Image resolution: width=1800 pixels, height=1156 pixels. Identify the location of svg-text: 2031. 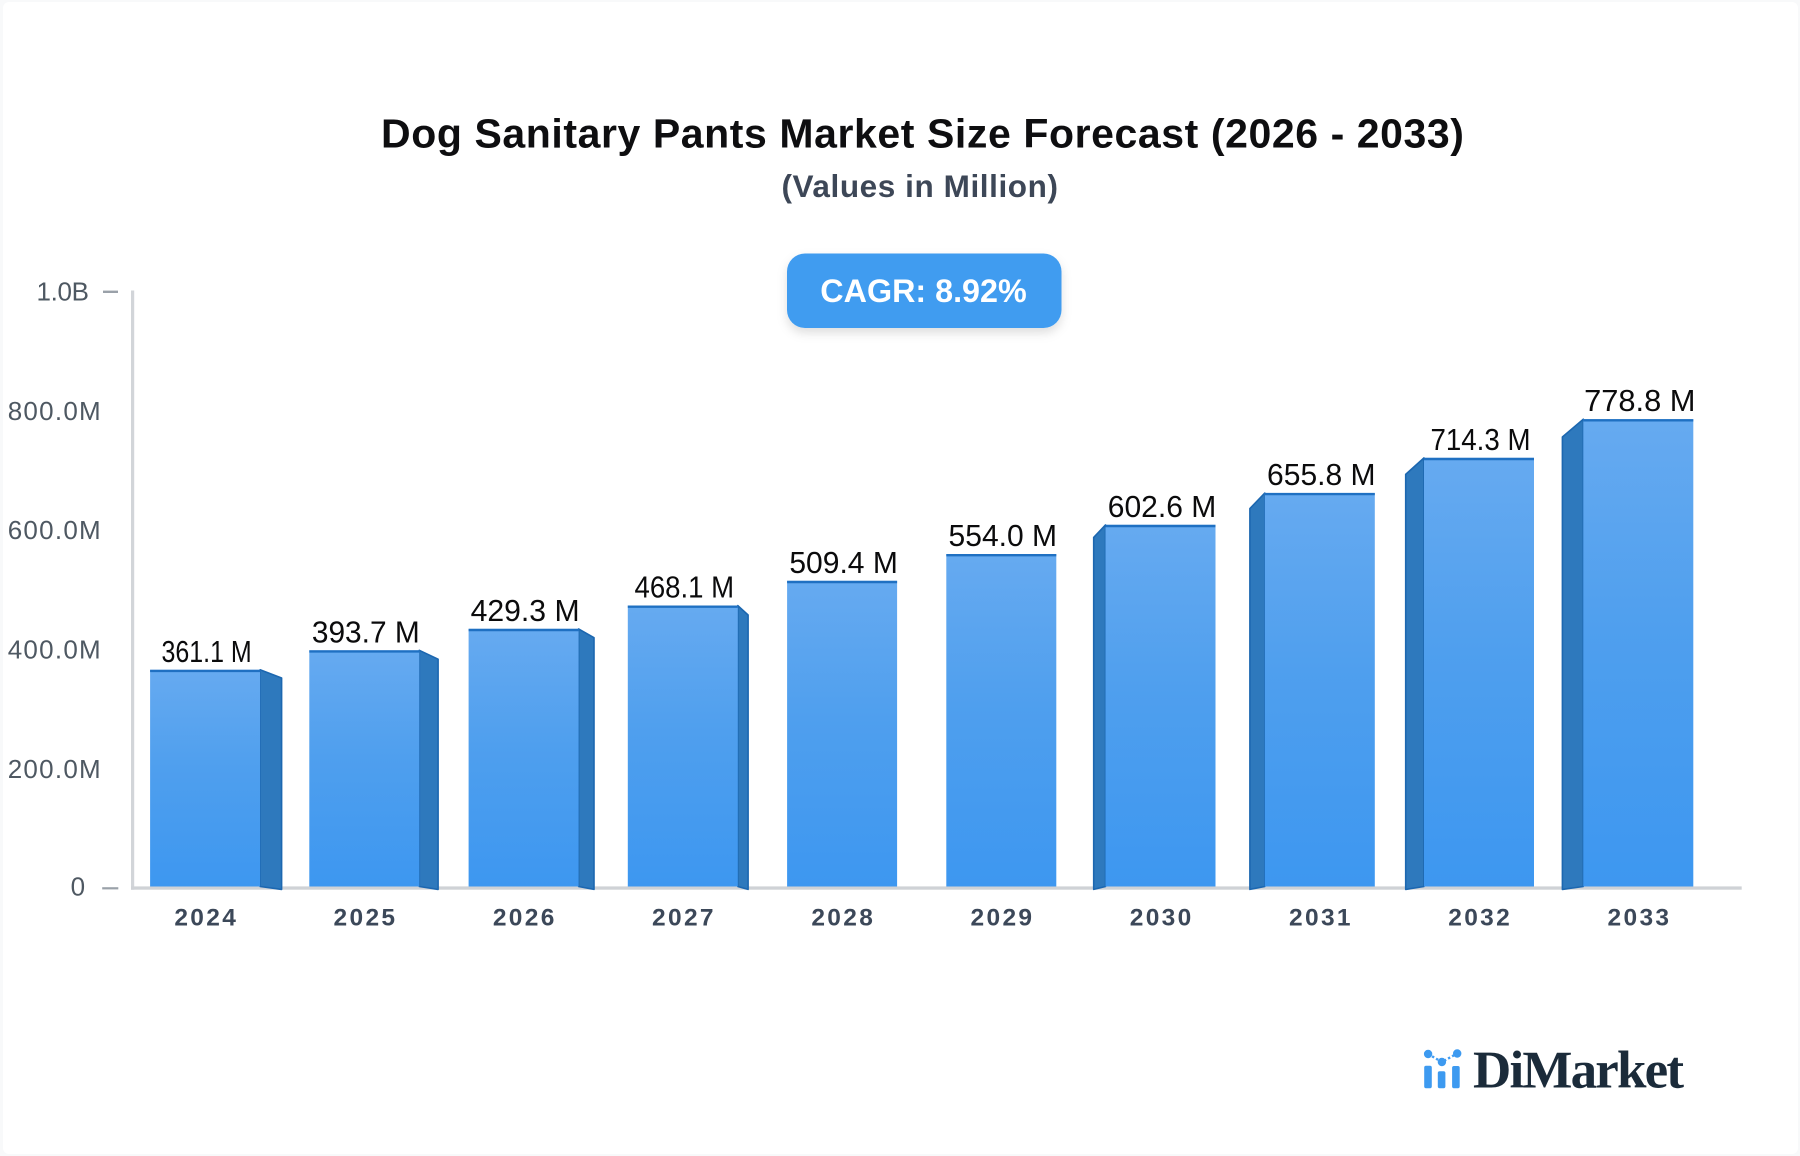
(1320, 918).